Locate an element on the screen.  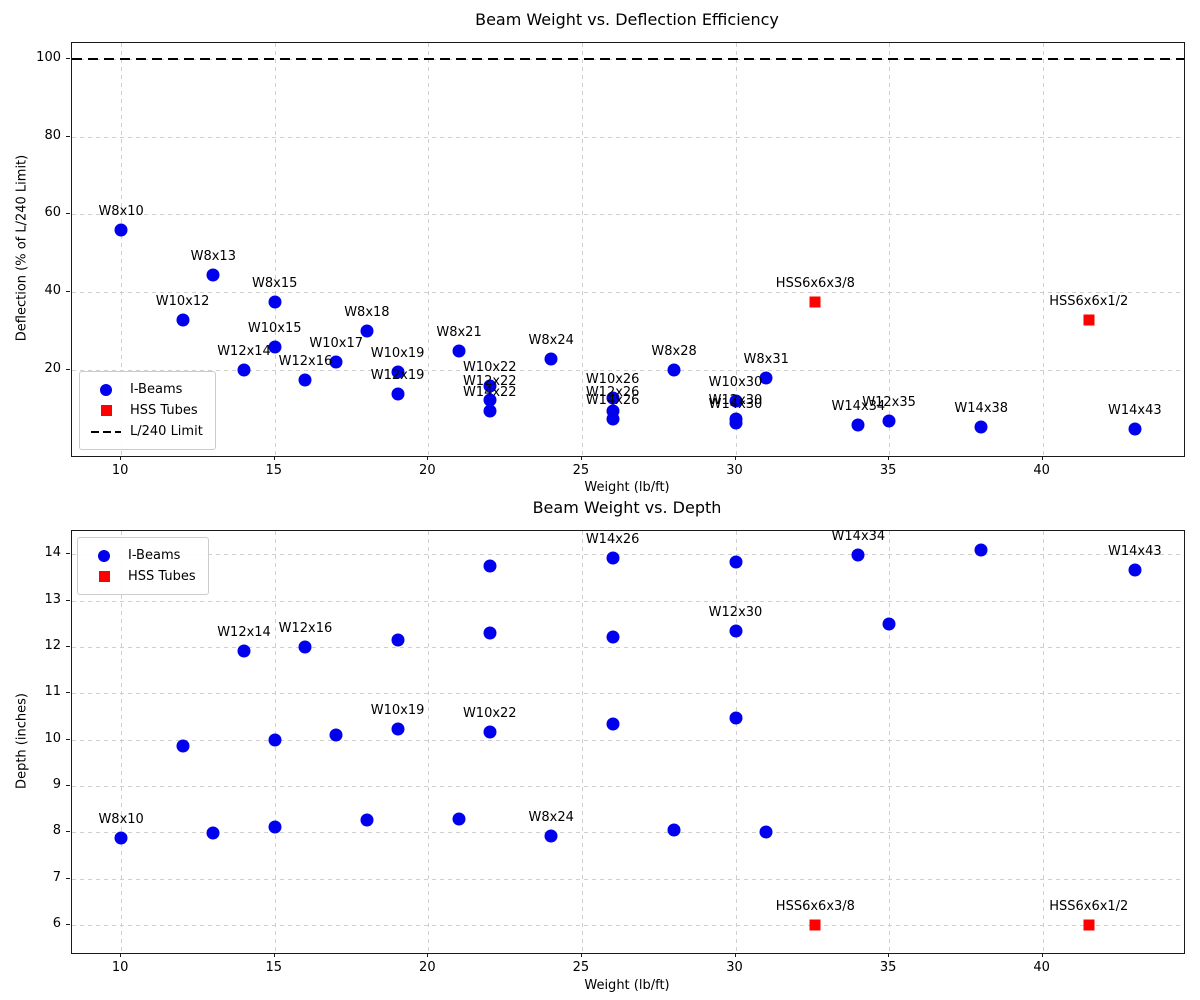
legend-entry-label: I-Beams is located at coordinates (156, 389).